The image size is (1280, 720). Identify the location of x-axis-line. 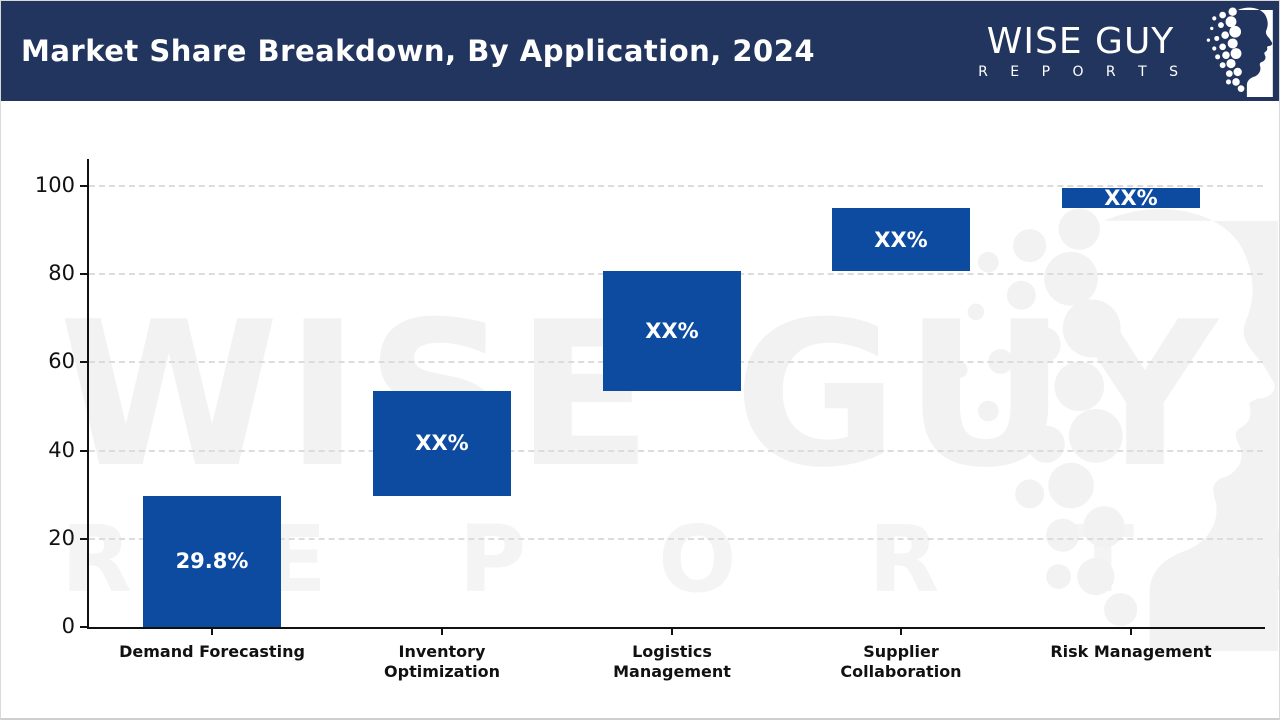
(676, 628).